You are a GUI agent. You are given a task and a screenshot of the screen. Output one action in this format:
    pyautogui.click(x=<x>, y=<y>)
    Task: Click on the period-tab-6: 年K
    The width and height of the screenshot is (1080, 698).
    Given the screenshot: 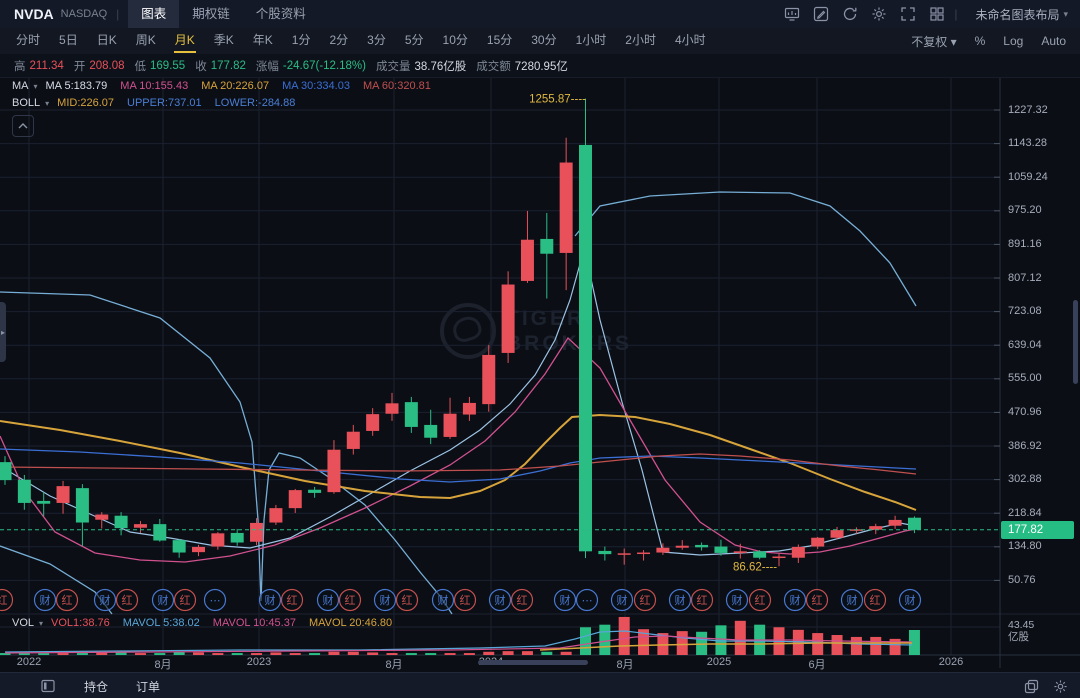 What is the action you would take?
    pyautogui.click(x=262, y=40)
    